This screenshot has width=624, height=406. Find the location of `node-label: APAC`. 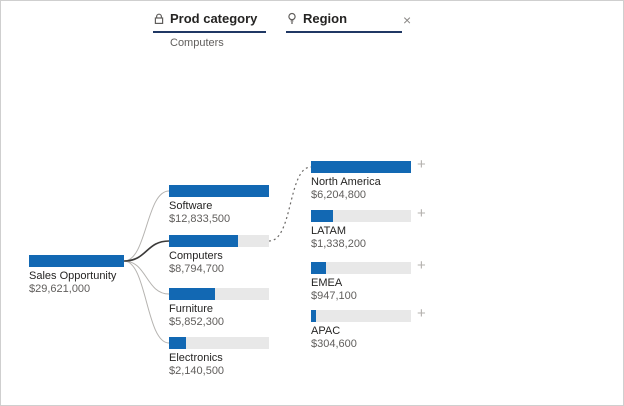

node-label: APAC is located at coordinates (326, 331).